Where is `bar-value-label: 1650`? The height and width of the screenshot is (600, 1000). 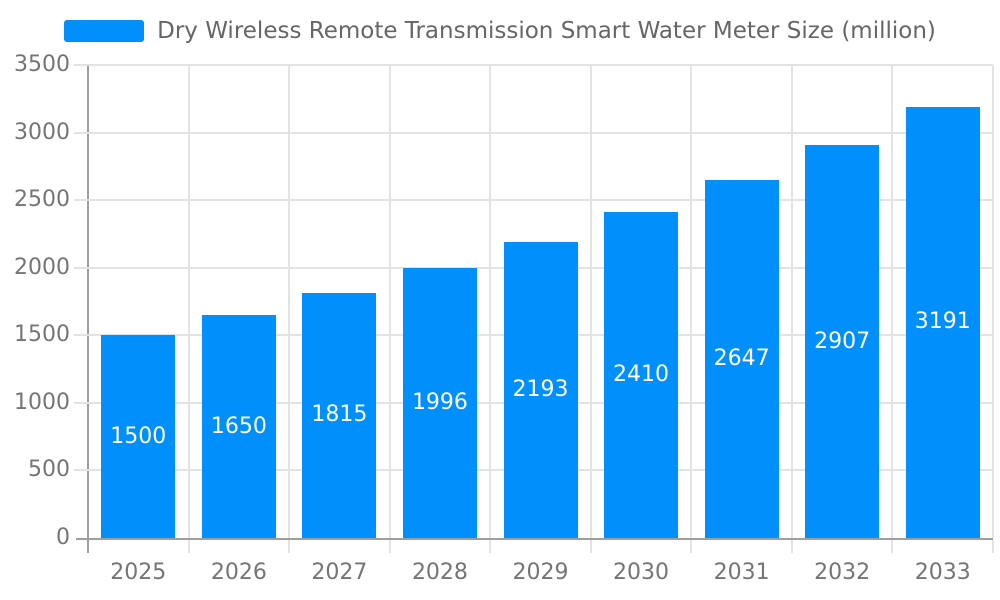
bar-value-label: 1650 is located at coordinates (238, 426).